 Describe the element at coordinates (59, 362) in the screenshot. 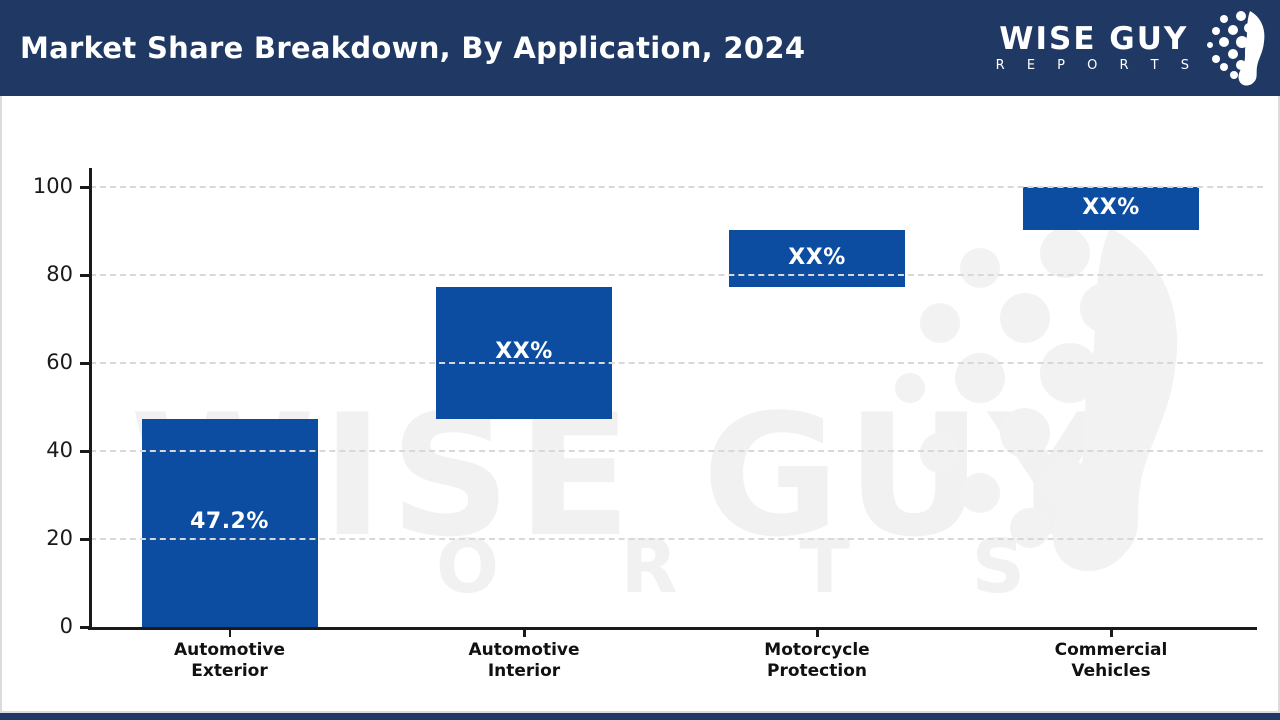

I see `y-tick-label: 60` at that location.